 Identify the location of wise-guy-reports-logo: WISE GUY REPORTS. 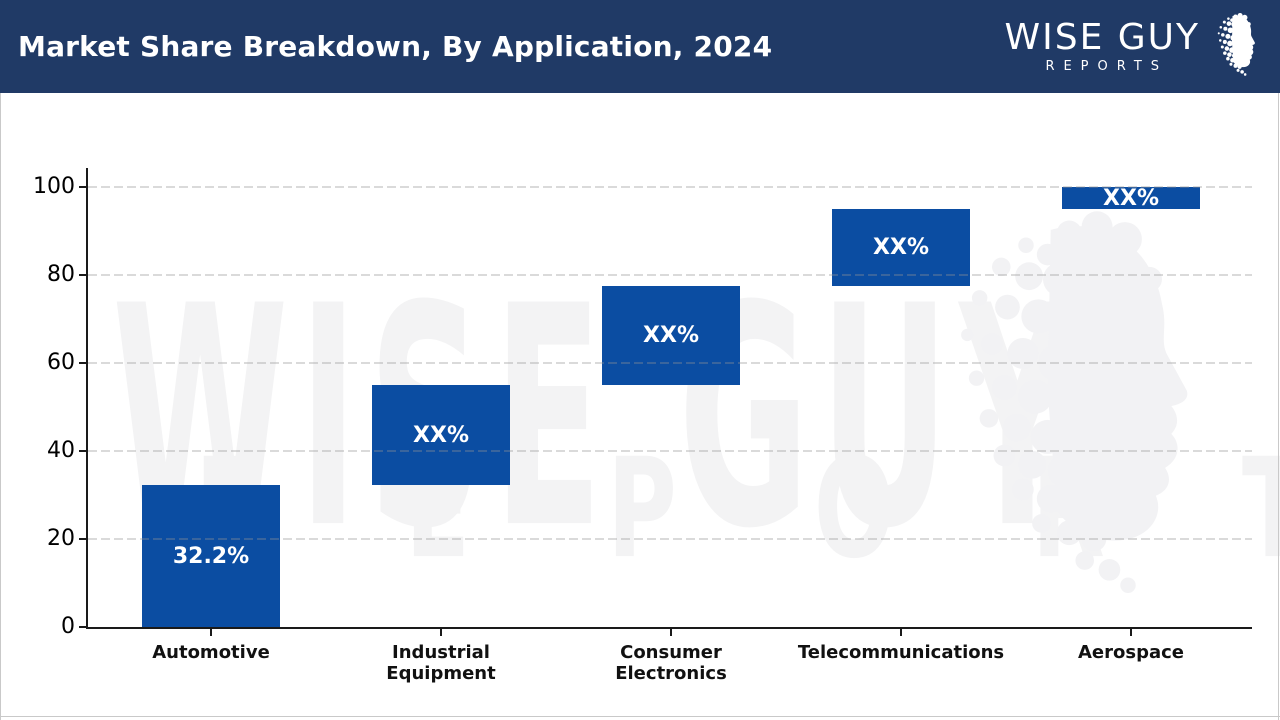
(1134, 46).